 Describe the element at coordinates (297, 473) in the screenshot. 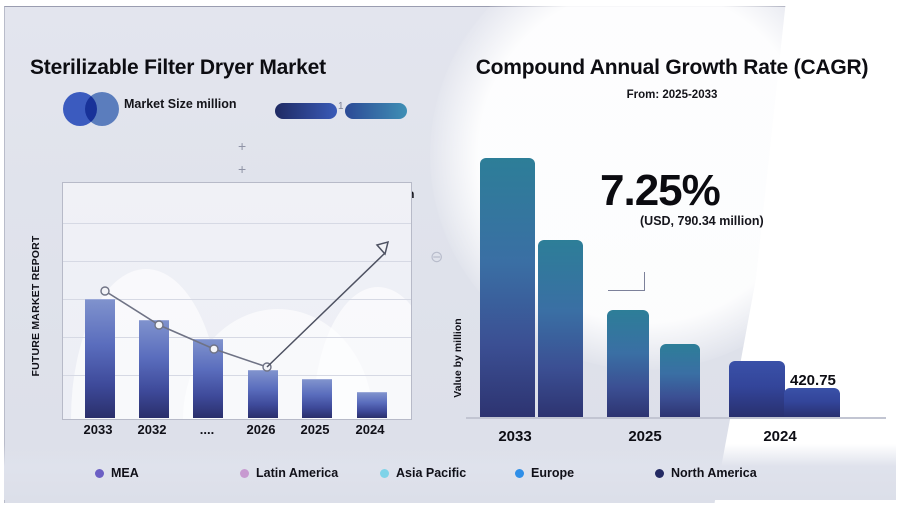

I see `legend-label: Latin America` at that location.